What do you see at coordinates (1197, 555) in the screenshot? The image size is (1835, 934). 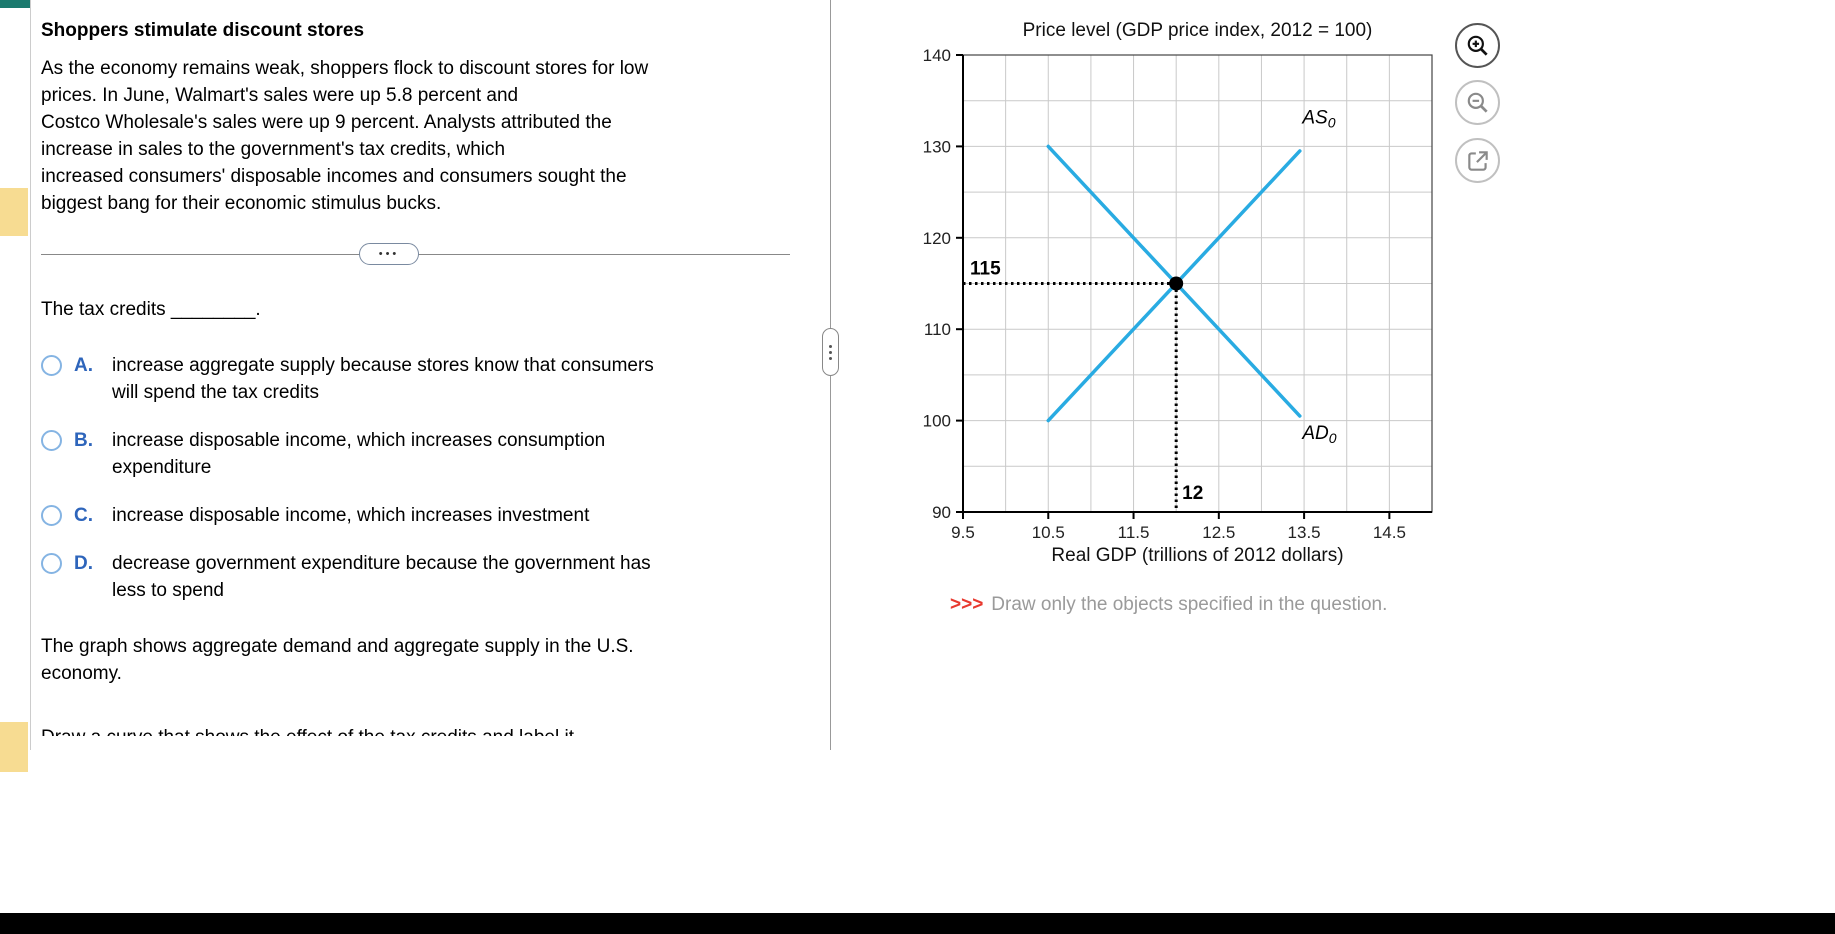 I see `x-axis-label: Real GDP (trillions of 2012 dollars)` at bounding box center [1197, 555].